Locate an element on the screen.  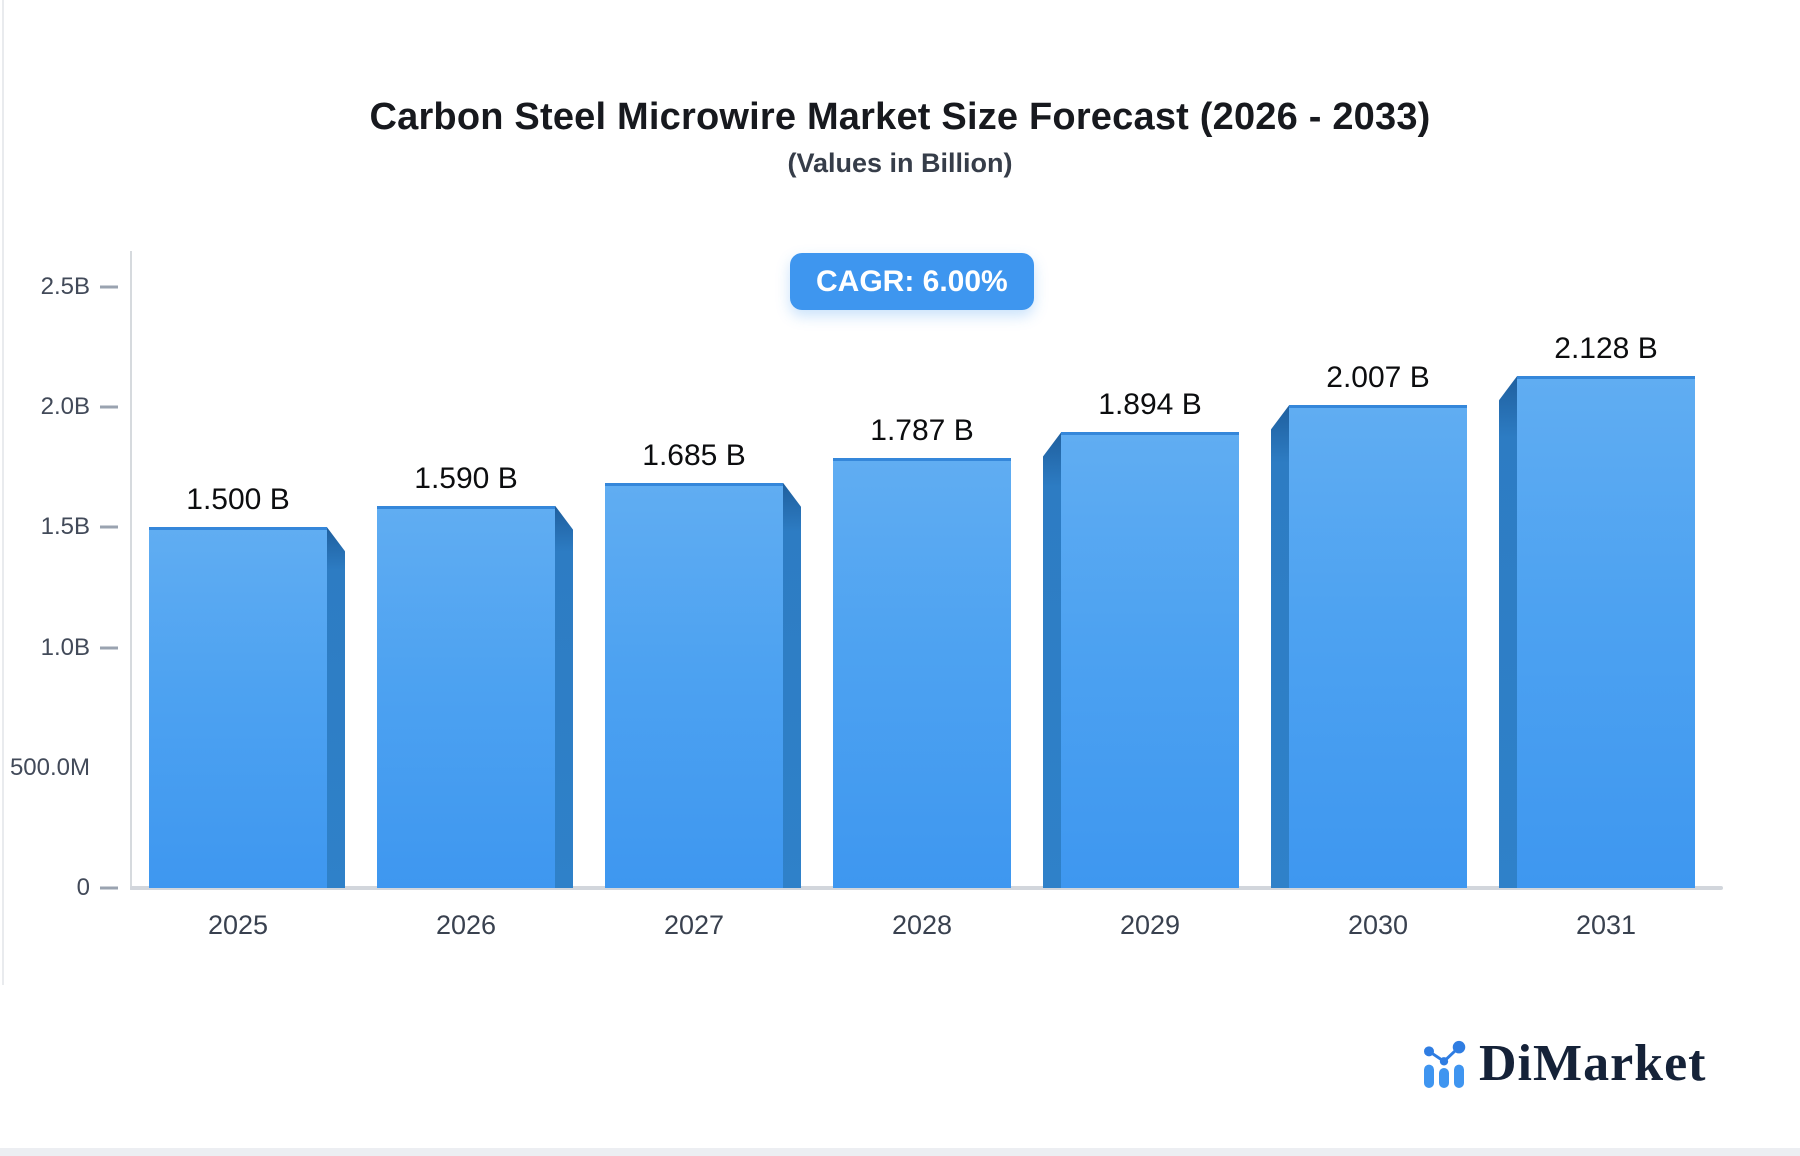
y-tick-label: 0 is located at coordinates (83, 887).